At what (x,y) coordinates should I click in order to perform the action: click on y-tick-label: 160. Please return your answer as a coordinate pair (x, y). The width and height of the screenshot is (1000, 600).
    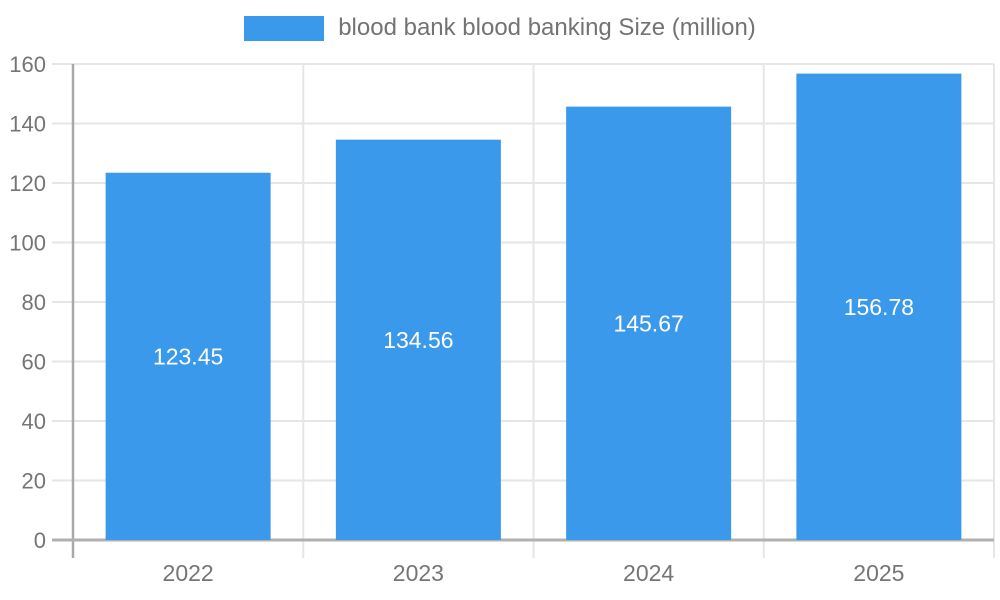
    Looking at the image, I should click on (27, 64).